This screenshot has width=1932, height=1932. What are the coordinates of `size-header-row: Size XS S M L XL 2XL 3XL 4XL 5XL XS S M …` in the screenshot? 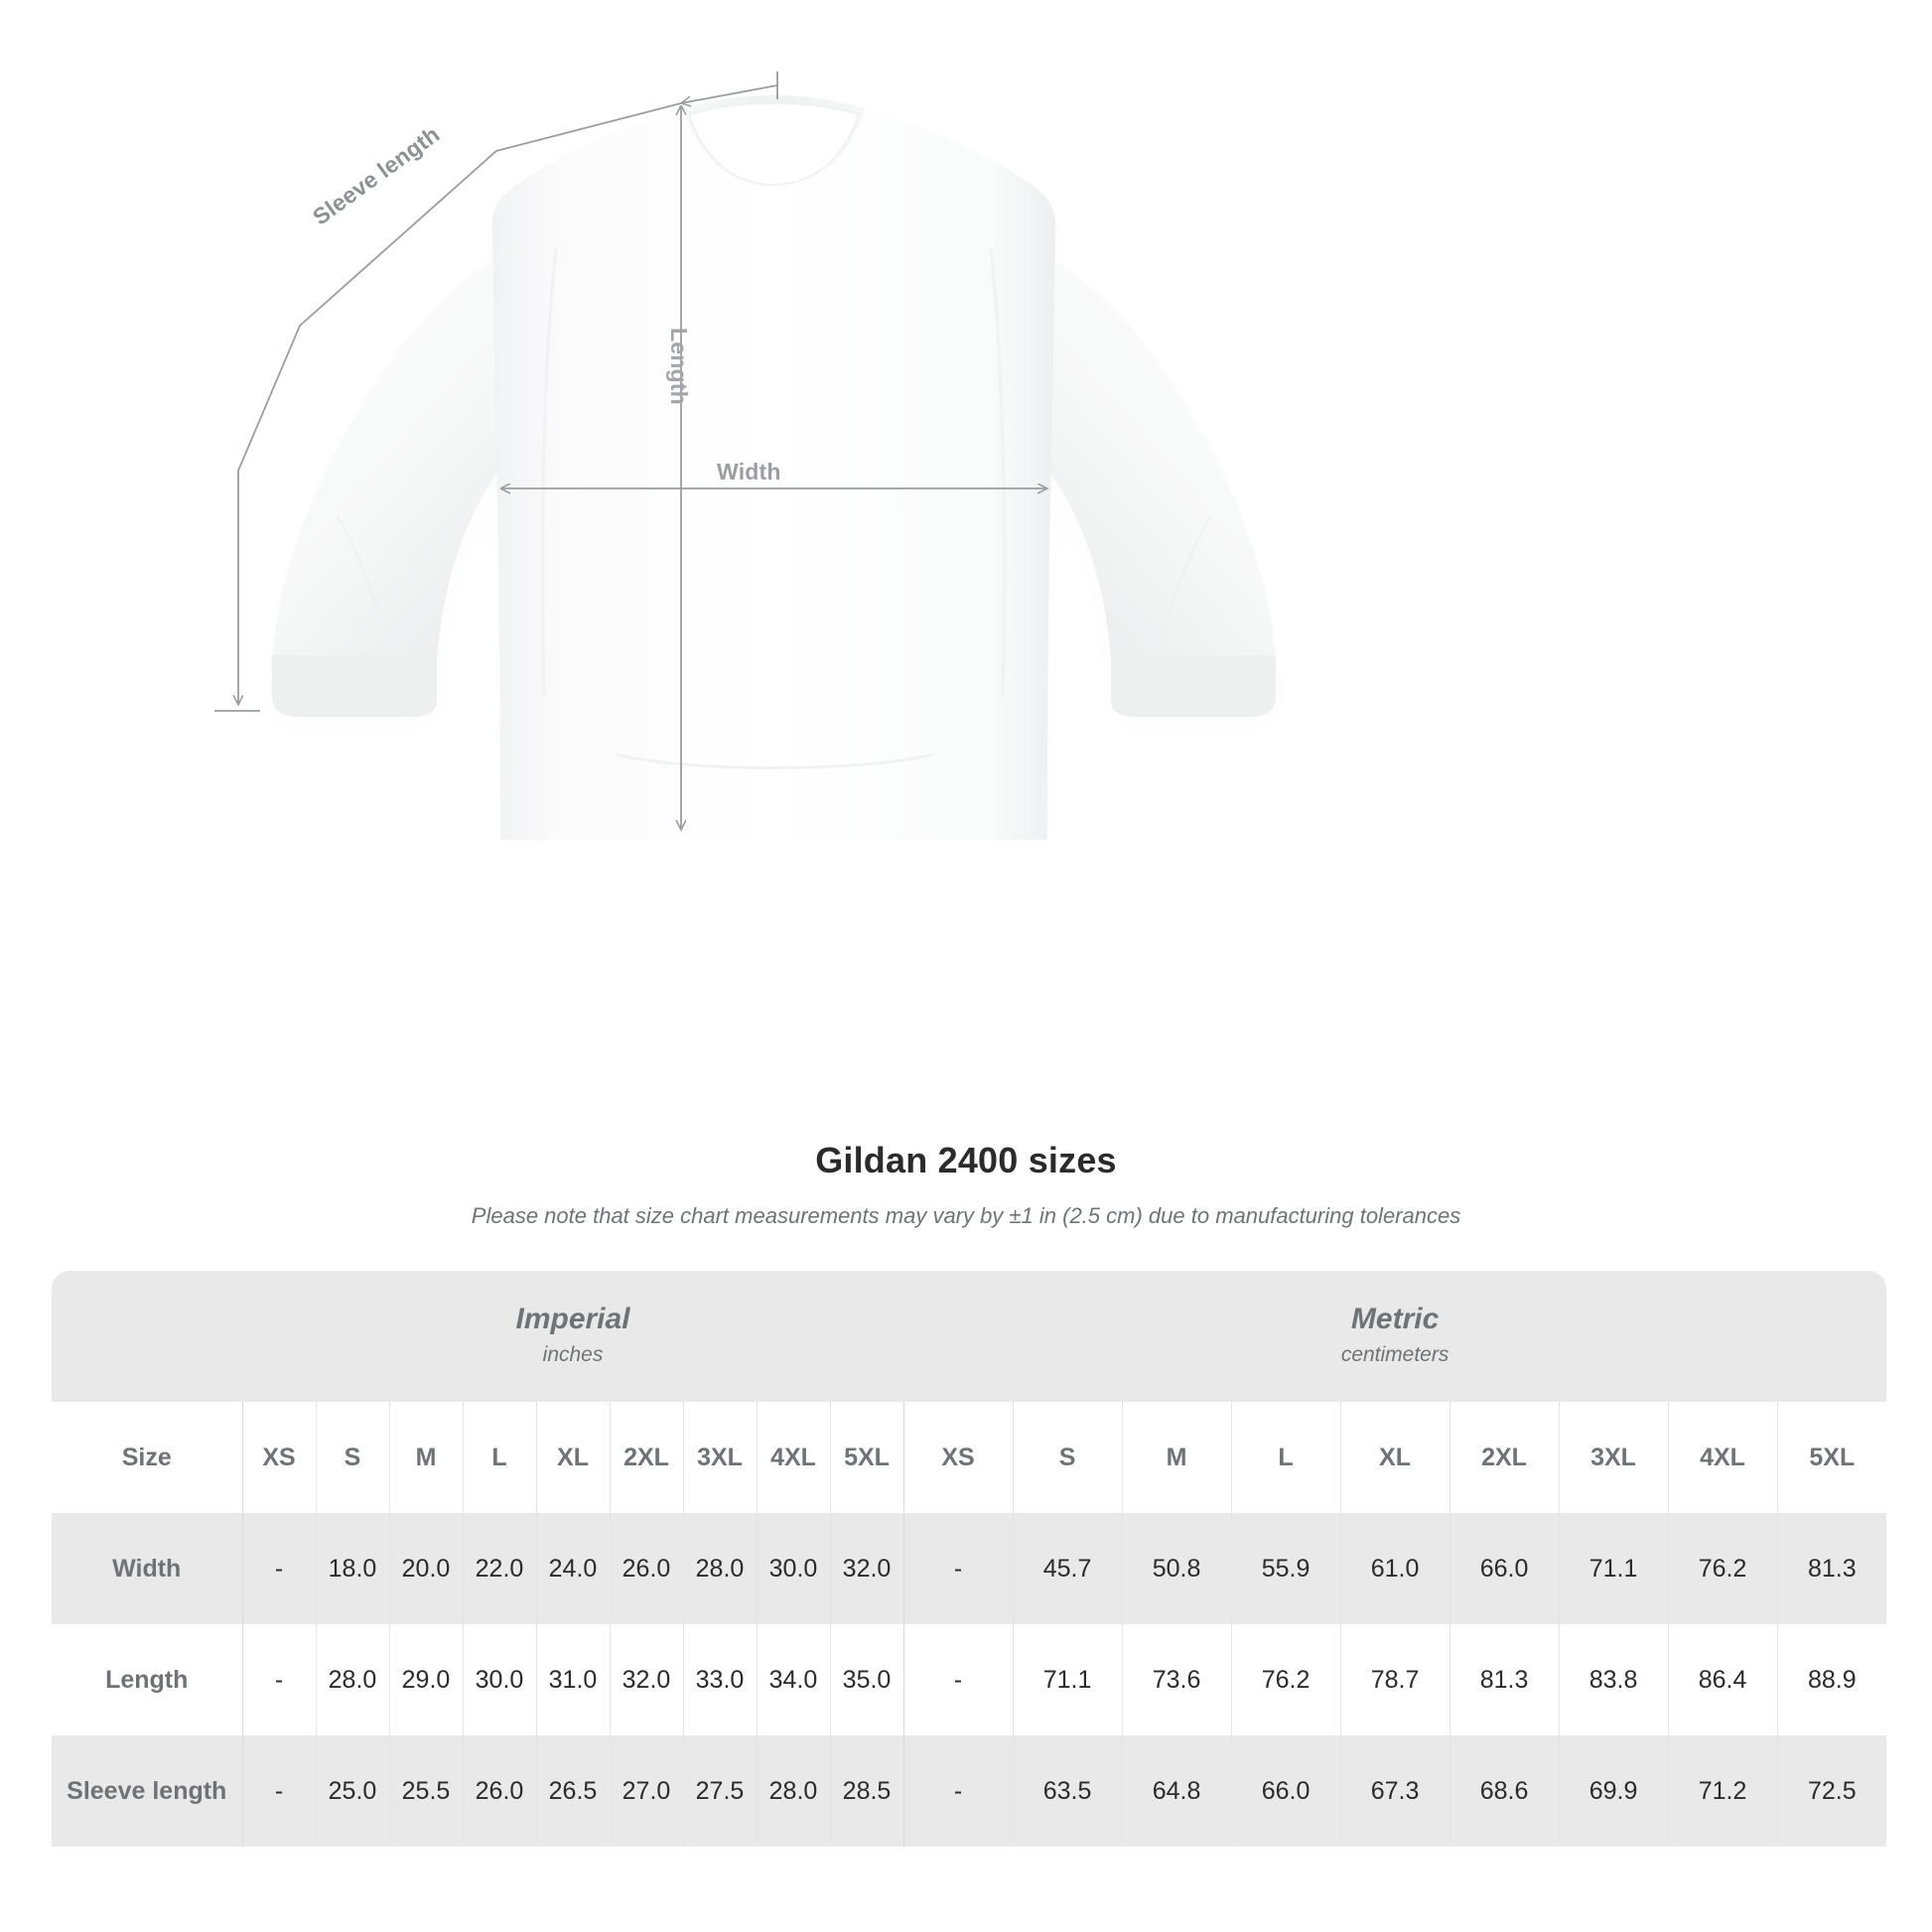 It's located at (970, 1457).